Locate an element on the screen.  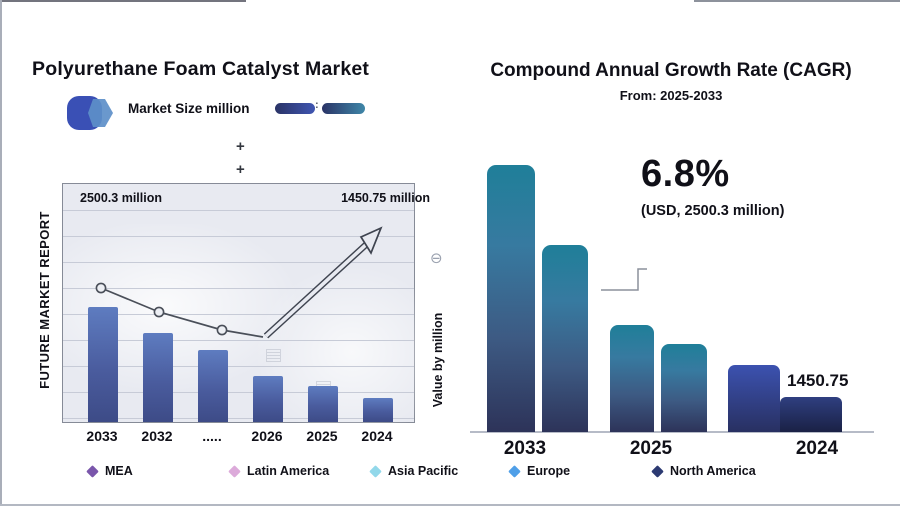
left-xaxis-label-2026: 2026 is located at coordinates (267, 436).